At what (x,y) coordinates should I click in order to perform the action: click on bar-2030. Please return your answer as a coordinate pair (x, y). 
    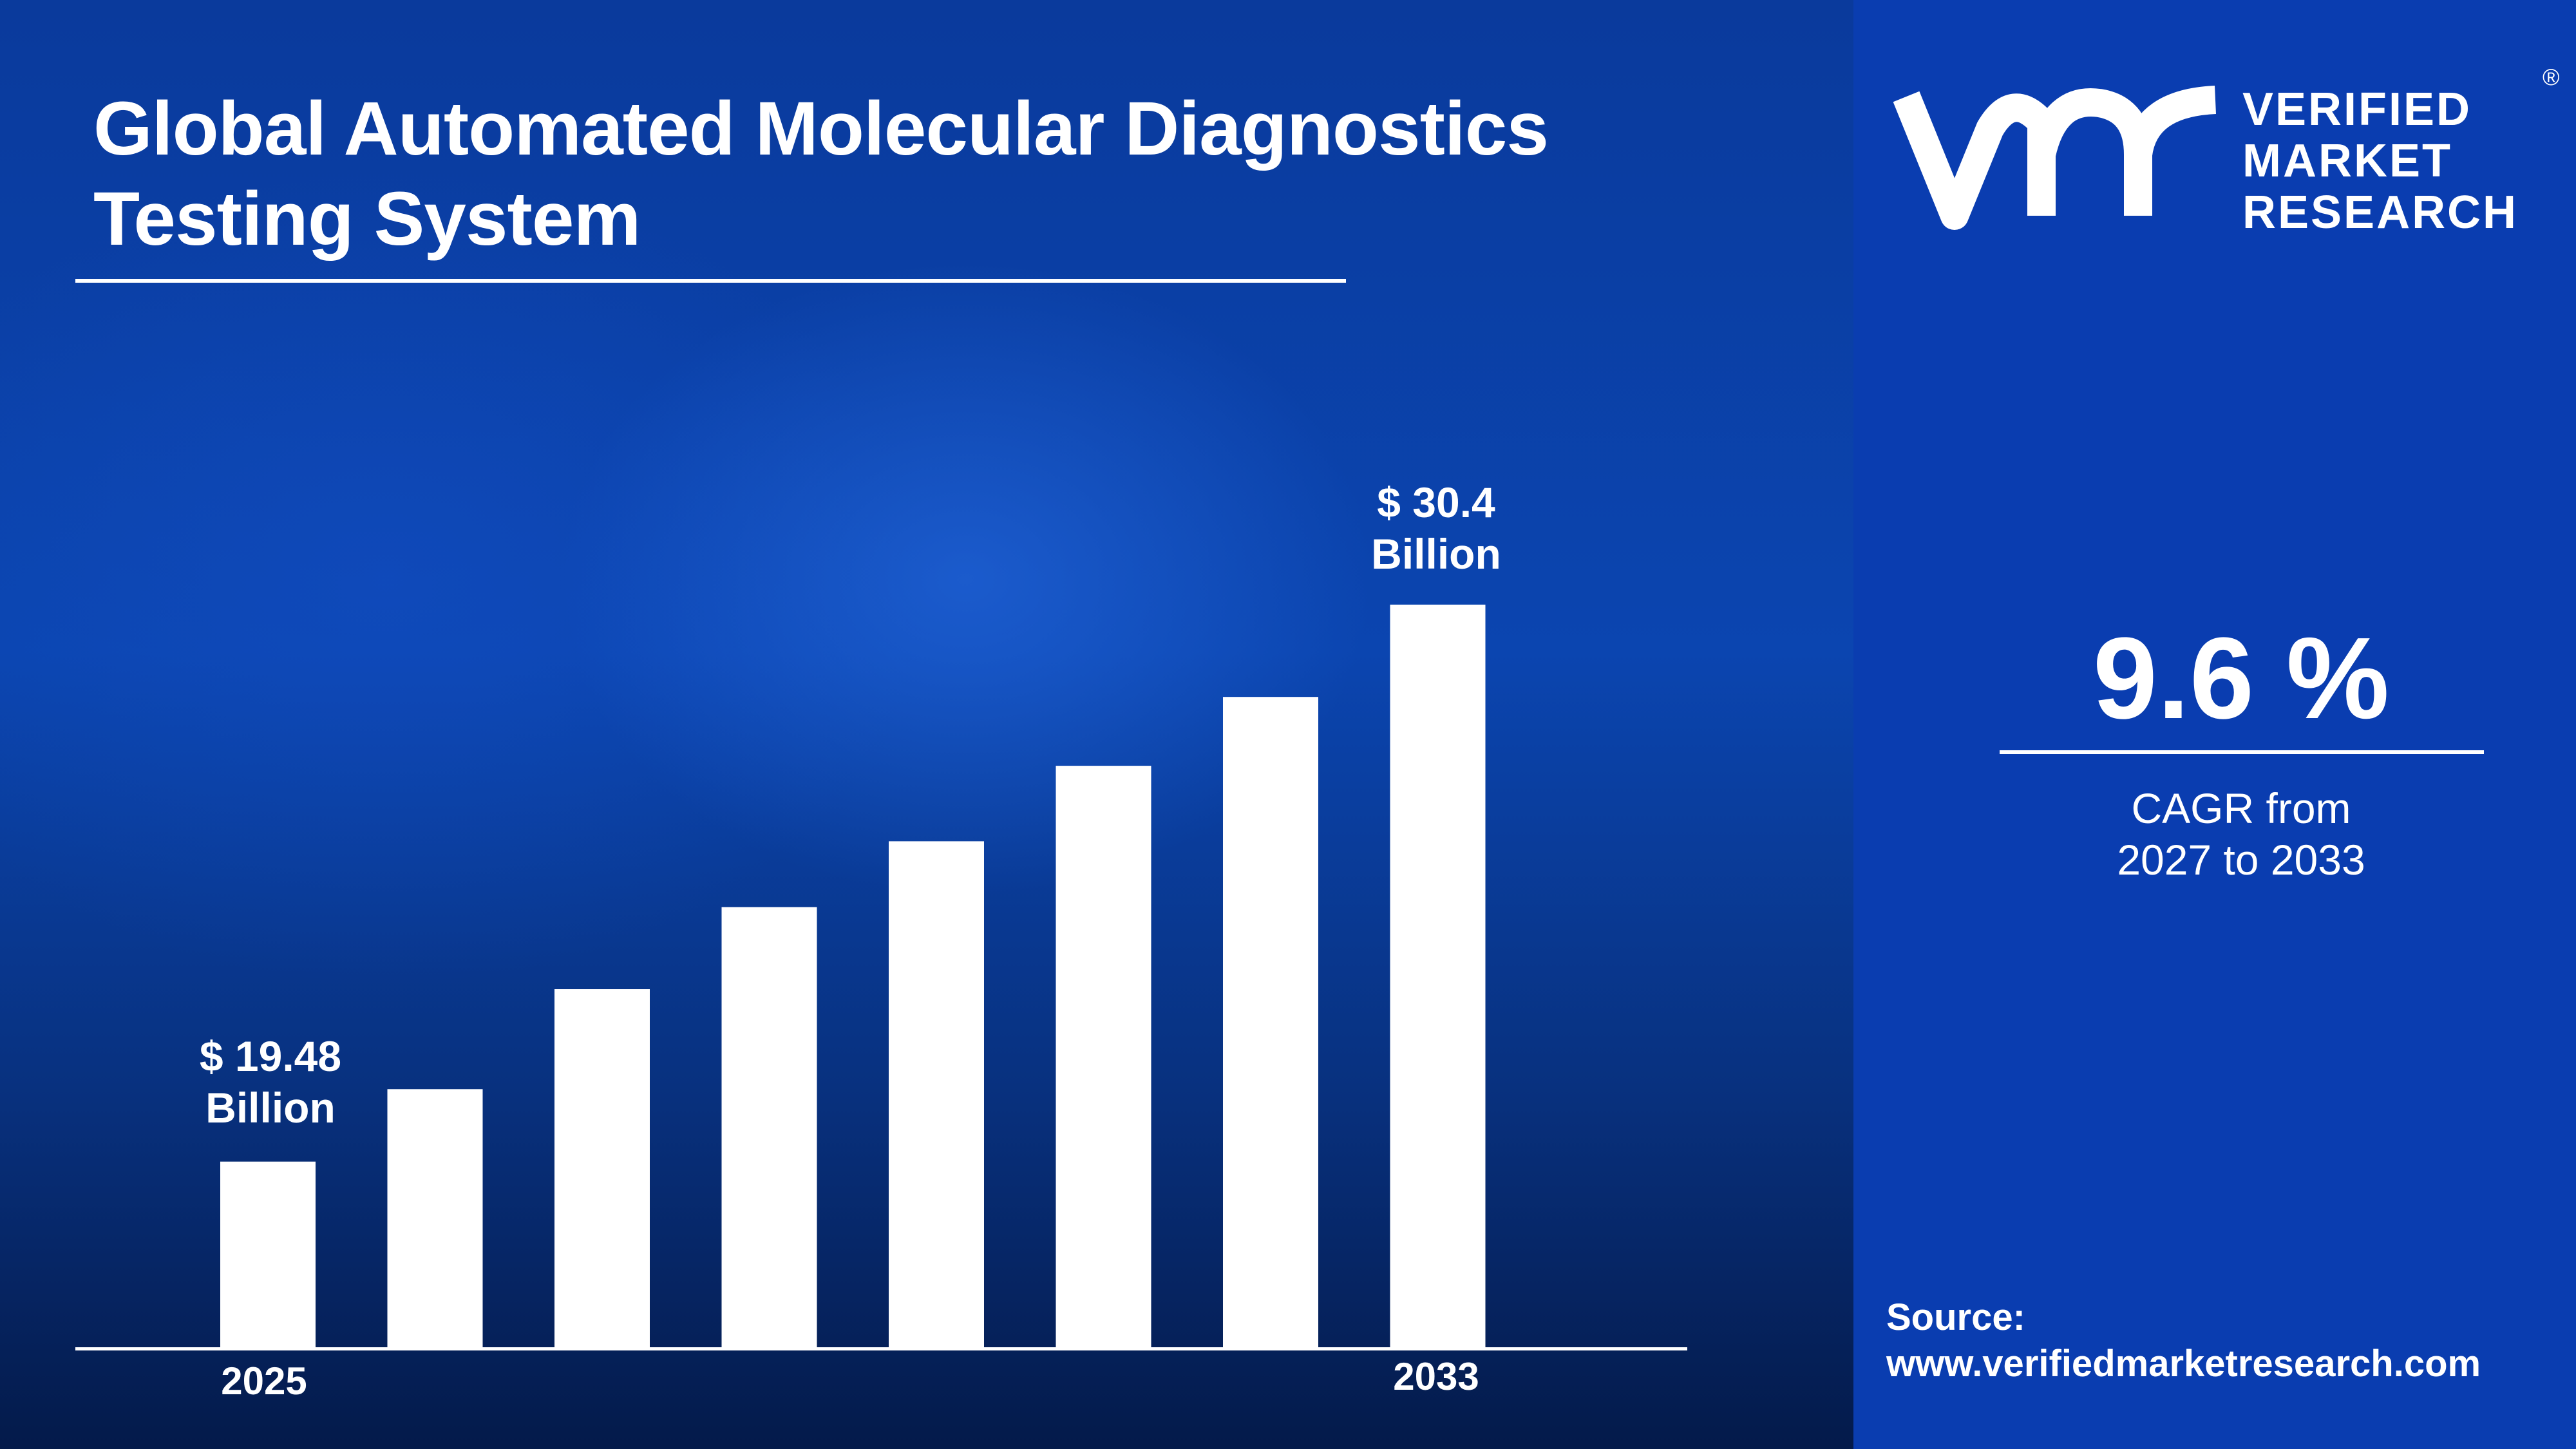
    Looking at the image, I should click on (1103, 1057).